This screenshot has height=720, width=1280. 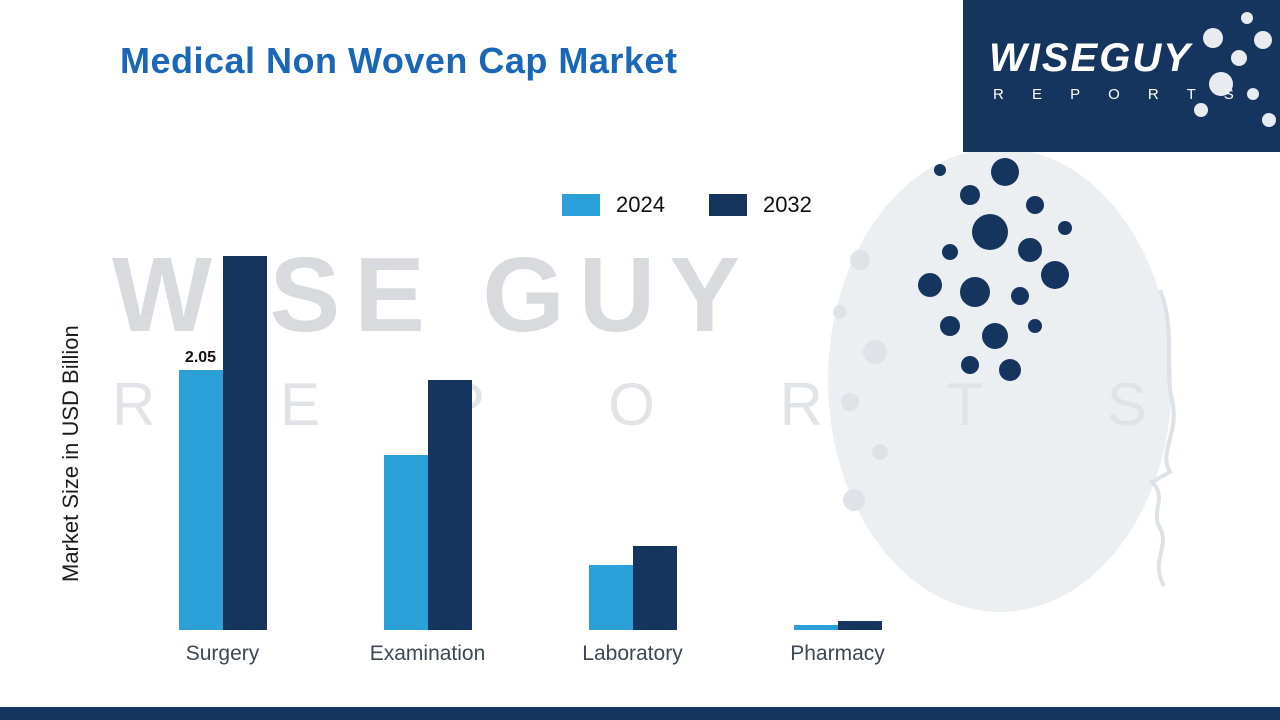 I want to click on legend-item-2032: 2032, so click(x=760, y=205).